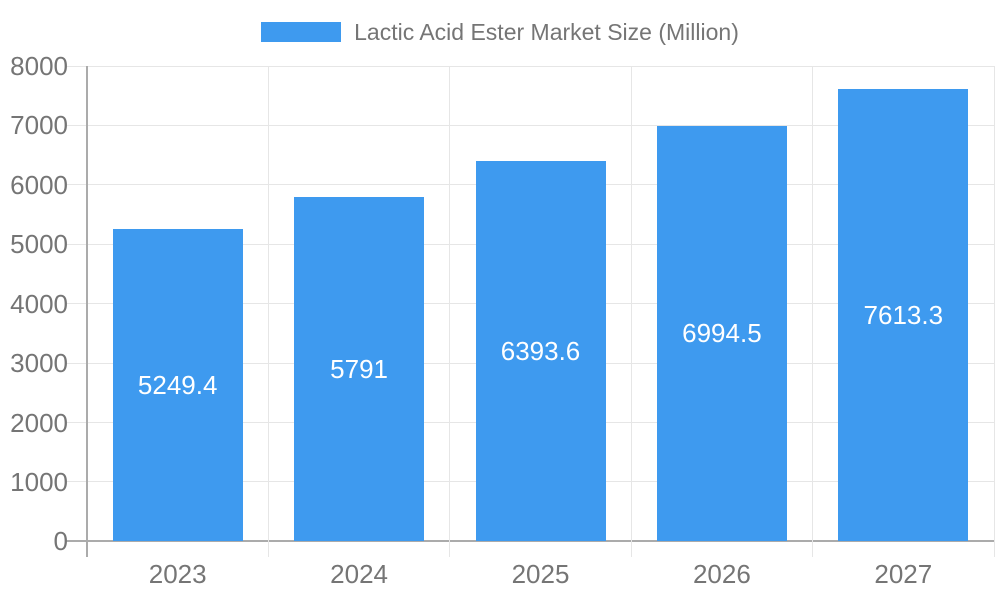 The image size is (1000, 600). I want to click on y-tick-label-8000: 8000, so click(39, 66).